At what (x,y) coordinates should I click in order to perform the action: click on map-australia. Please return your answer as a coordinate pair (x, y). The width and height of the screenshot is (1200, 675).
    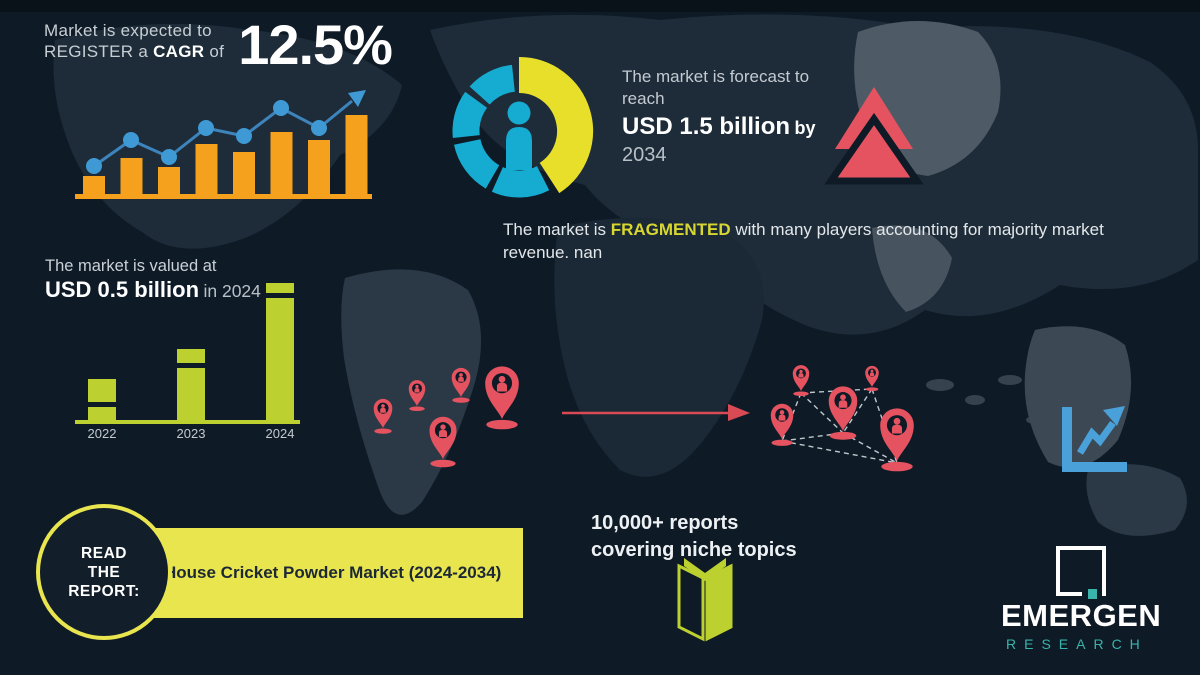
    Looking at the image, I should click on (1136, 500).